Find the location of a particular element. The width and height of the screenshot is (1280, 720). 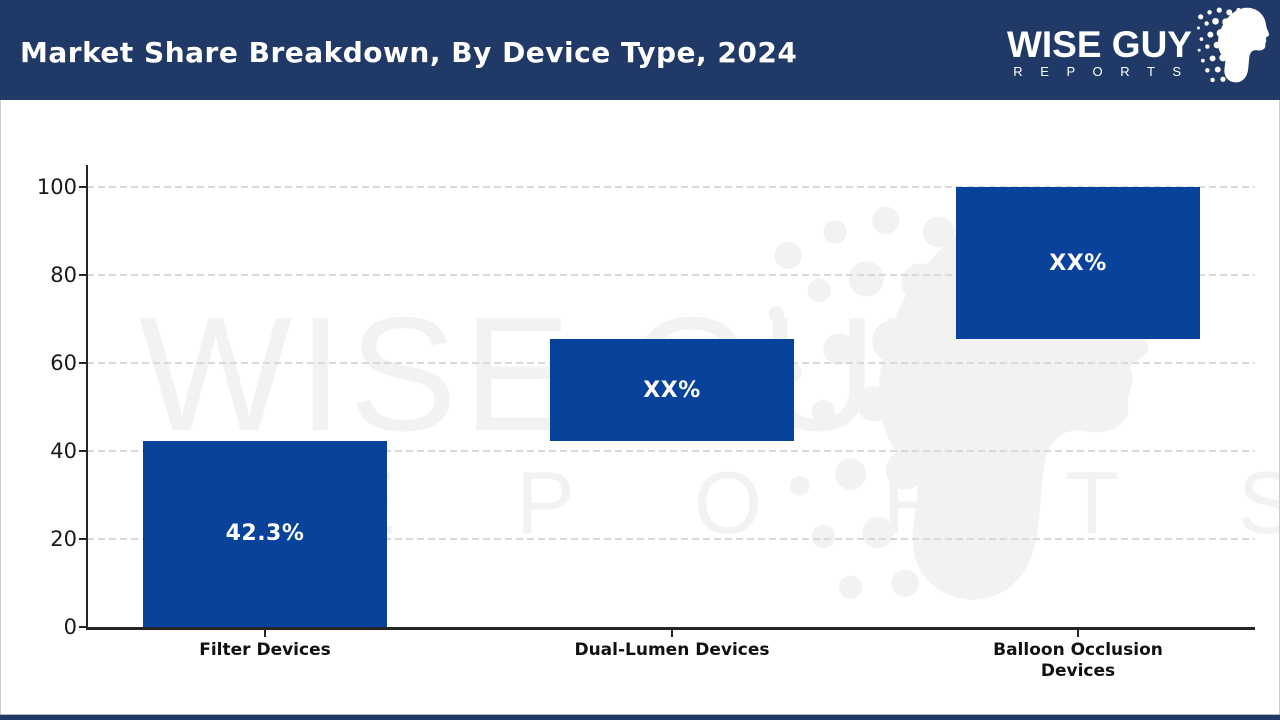

x-category-label: Balloon Occlusion Devices is located at coordinates (1078, 660).